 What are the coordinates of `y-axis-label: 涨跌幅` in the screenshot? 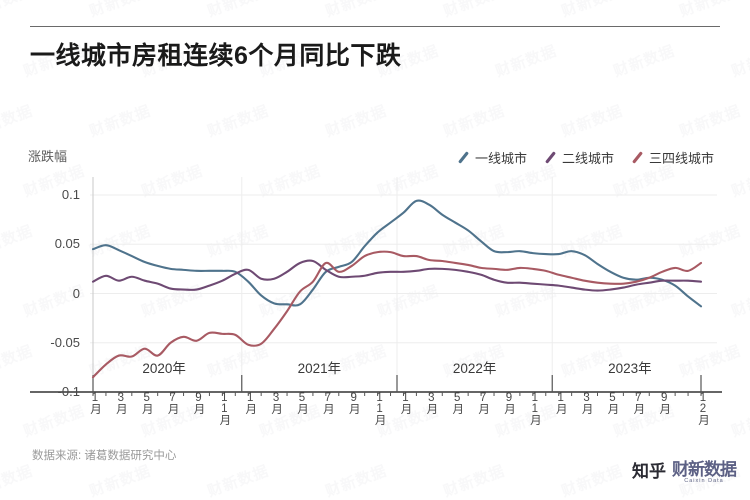 It's located at (48, 156).